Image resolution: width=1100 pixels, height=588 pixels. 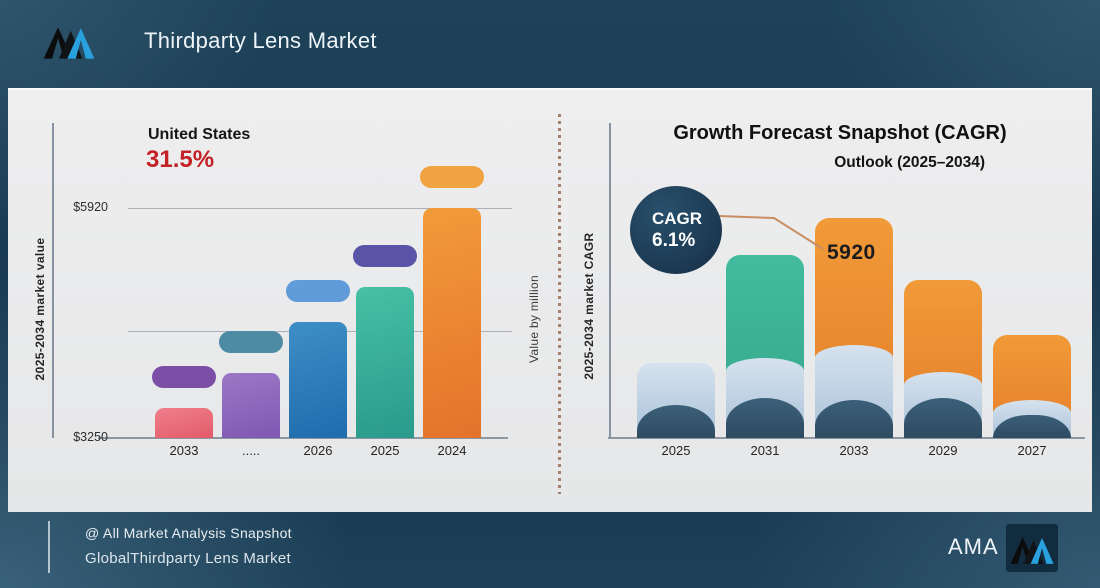 What do you see at coordinates (1032, 426) in the screenshot?
I see `stacked-bar-base-2027` at bounding box center [1032, 426].